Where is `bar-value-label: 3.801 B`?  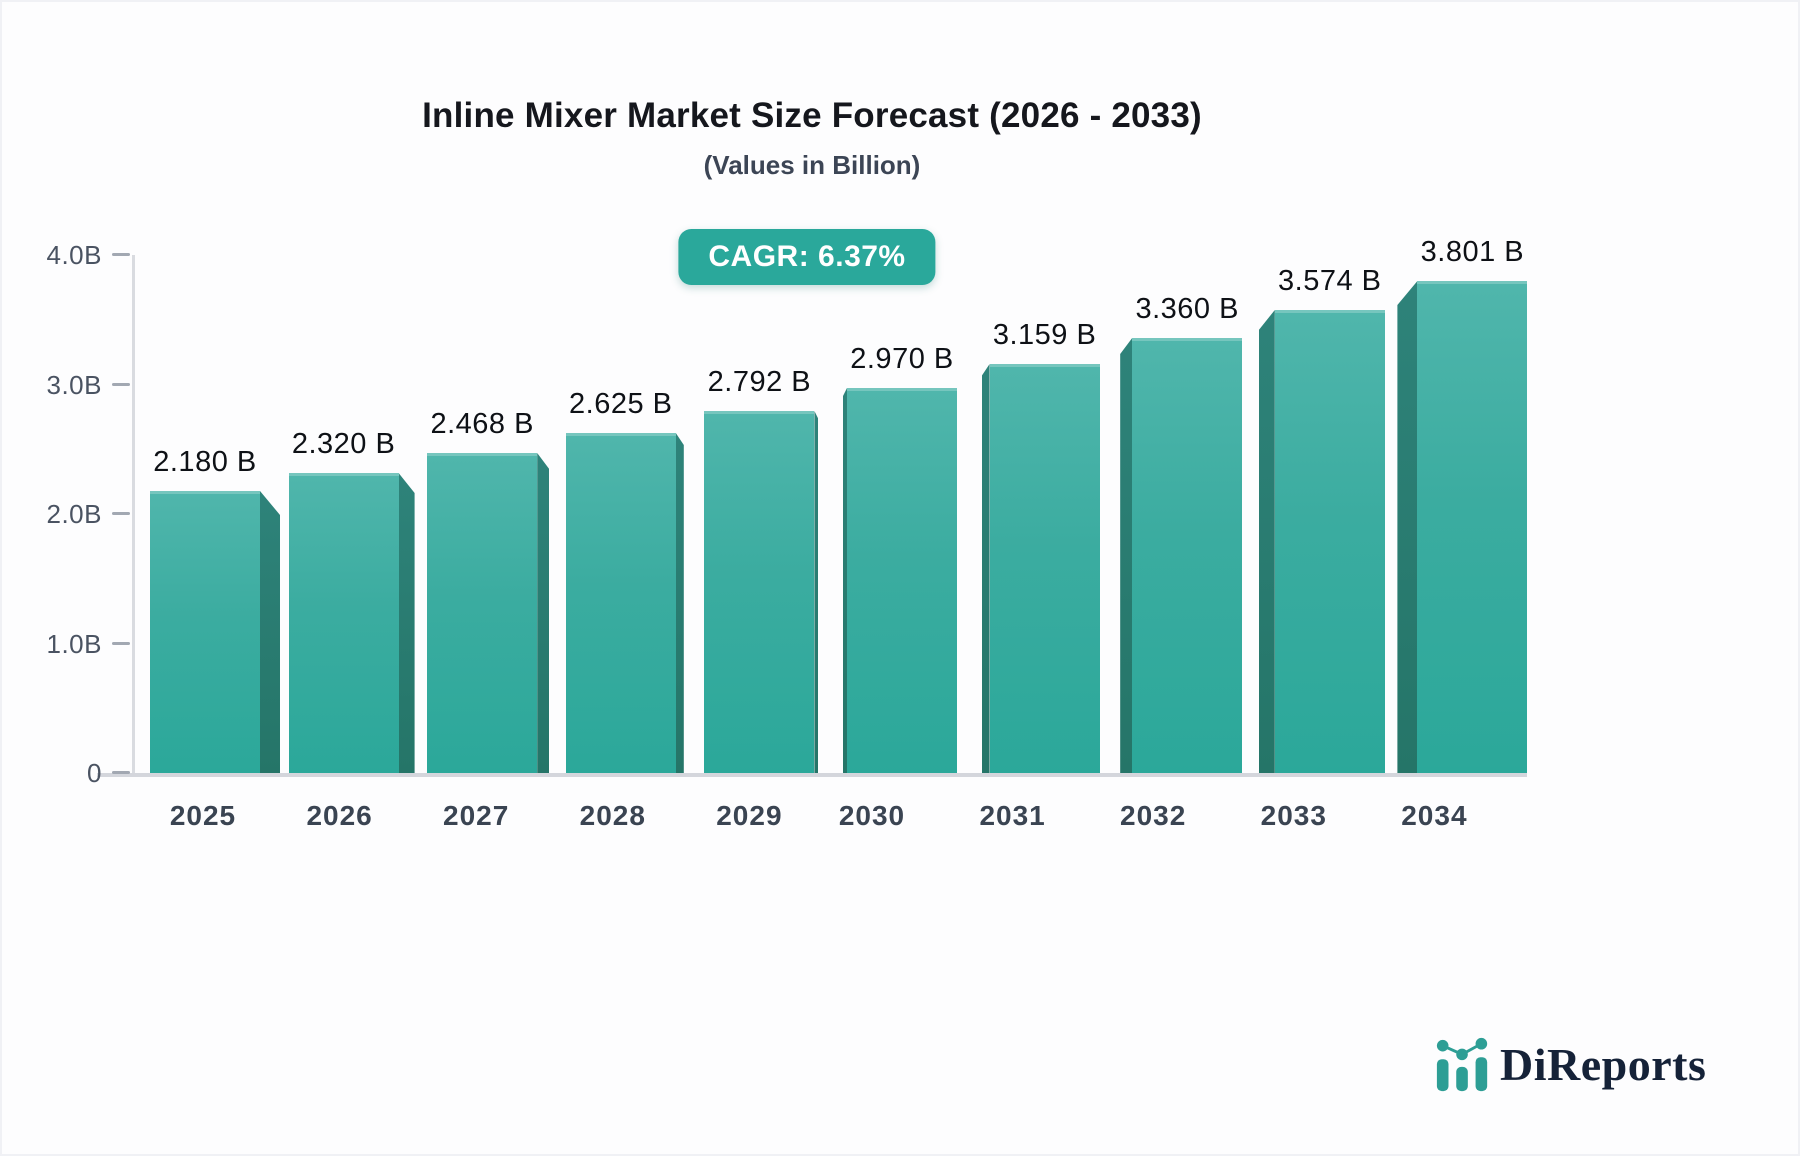
bar-value-label: 3.801 B is located at coordinates (1472, 252).